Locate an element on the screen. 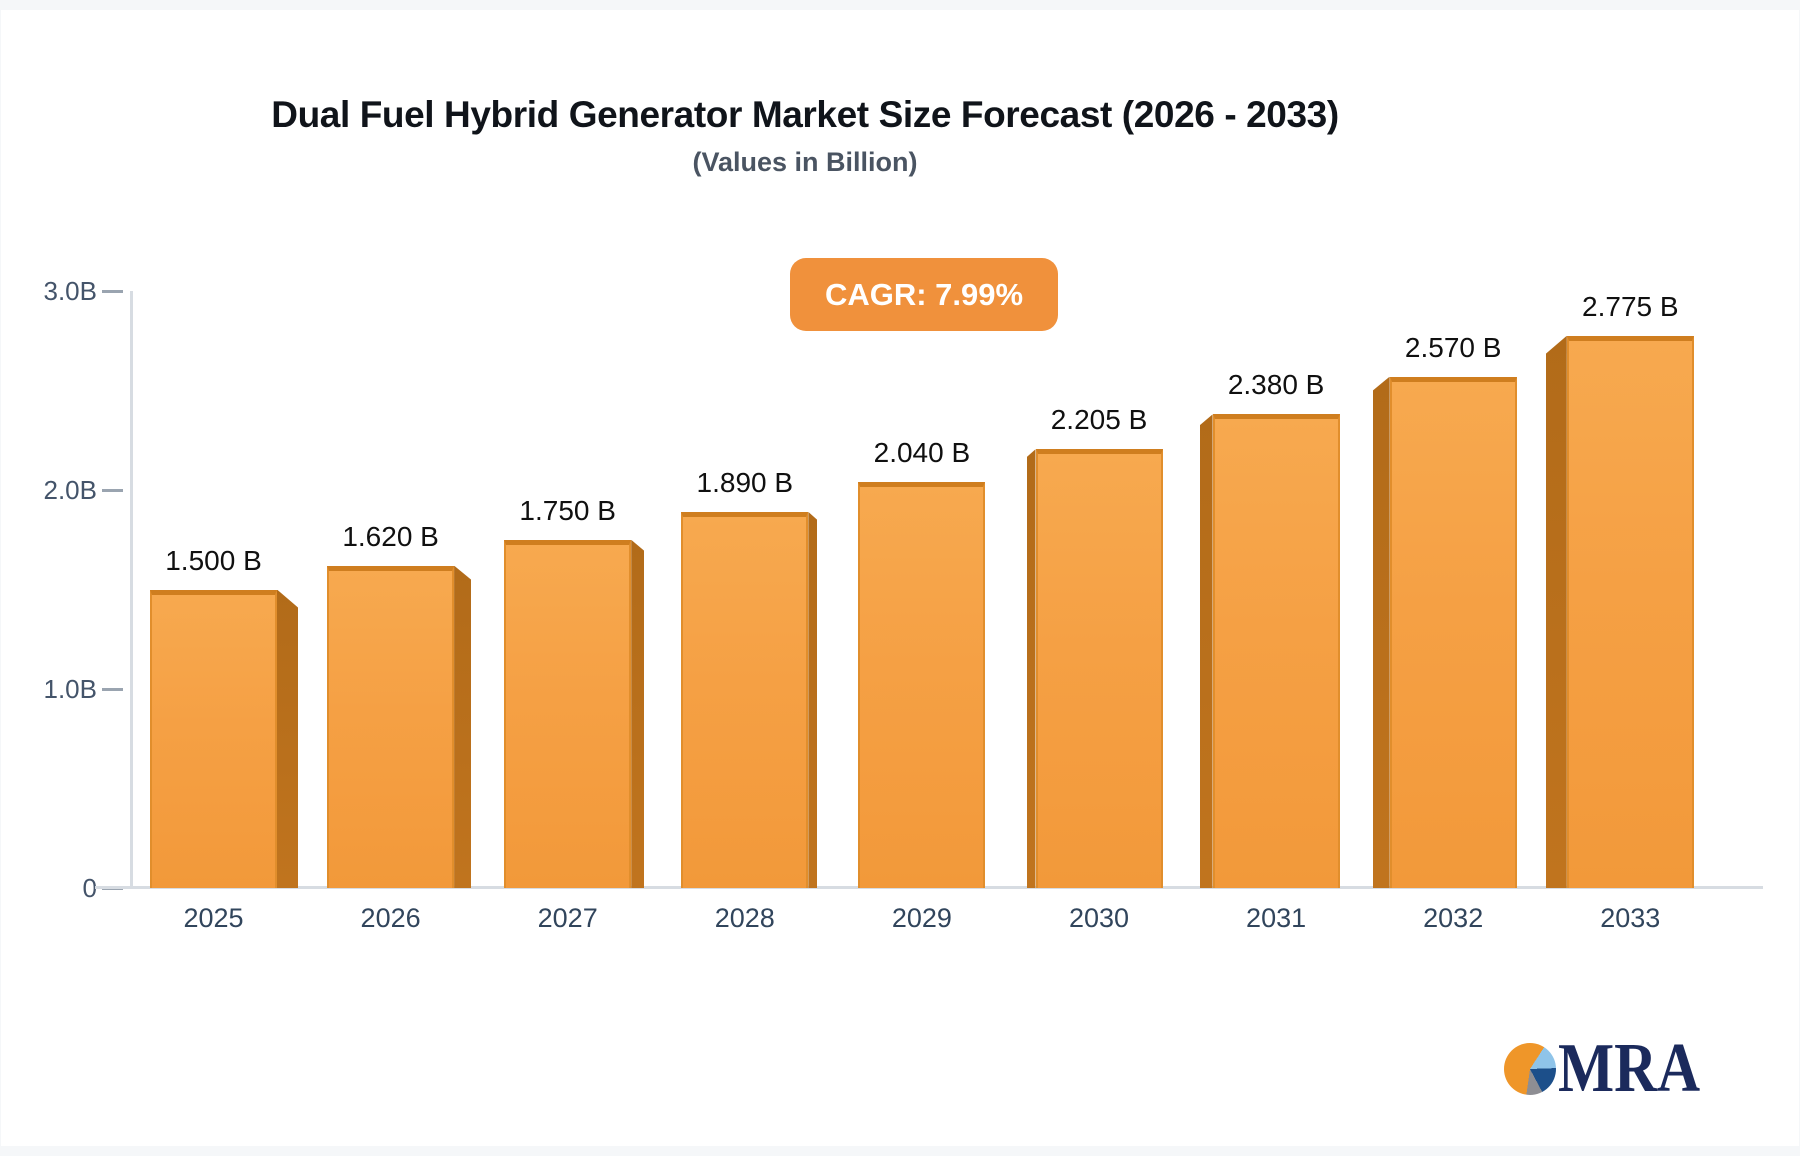 This screenshot has height=1156, width=1800. bar-2028 is located at coordinates (749, 699).